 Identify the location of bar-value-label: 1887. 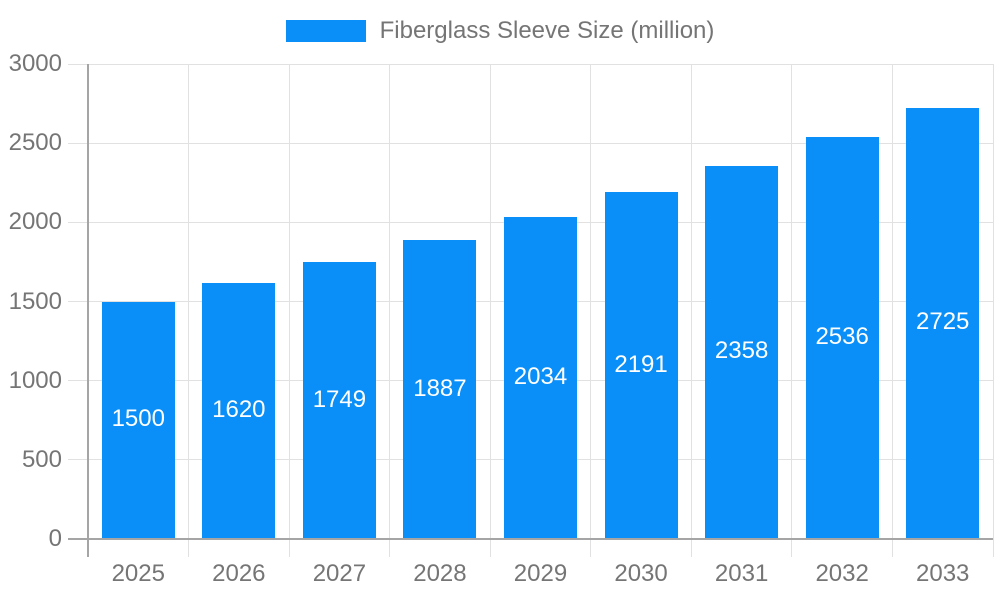
(440, 388).